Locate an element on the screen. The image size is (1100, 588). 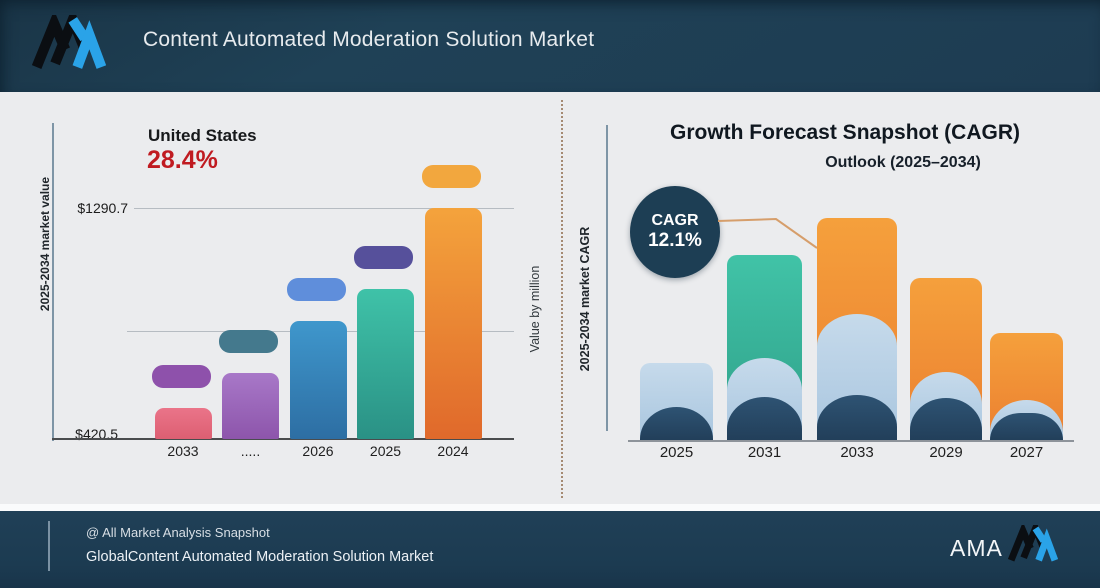
right-x-axis-line is located at coordinates (851, 441).